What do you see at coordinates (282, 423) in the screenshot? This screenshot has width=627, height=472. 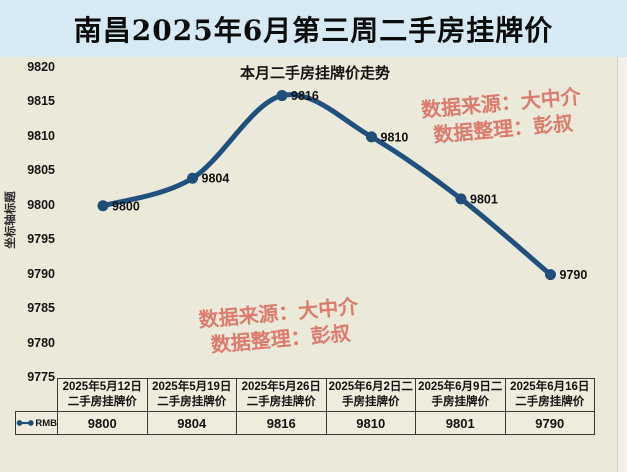 I see `table-value-cell: 9816` at bounding box center [282, 423].